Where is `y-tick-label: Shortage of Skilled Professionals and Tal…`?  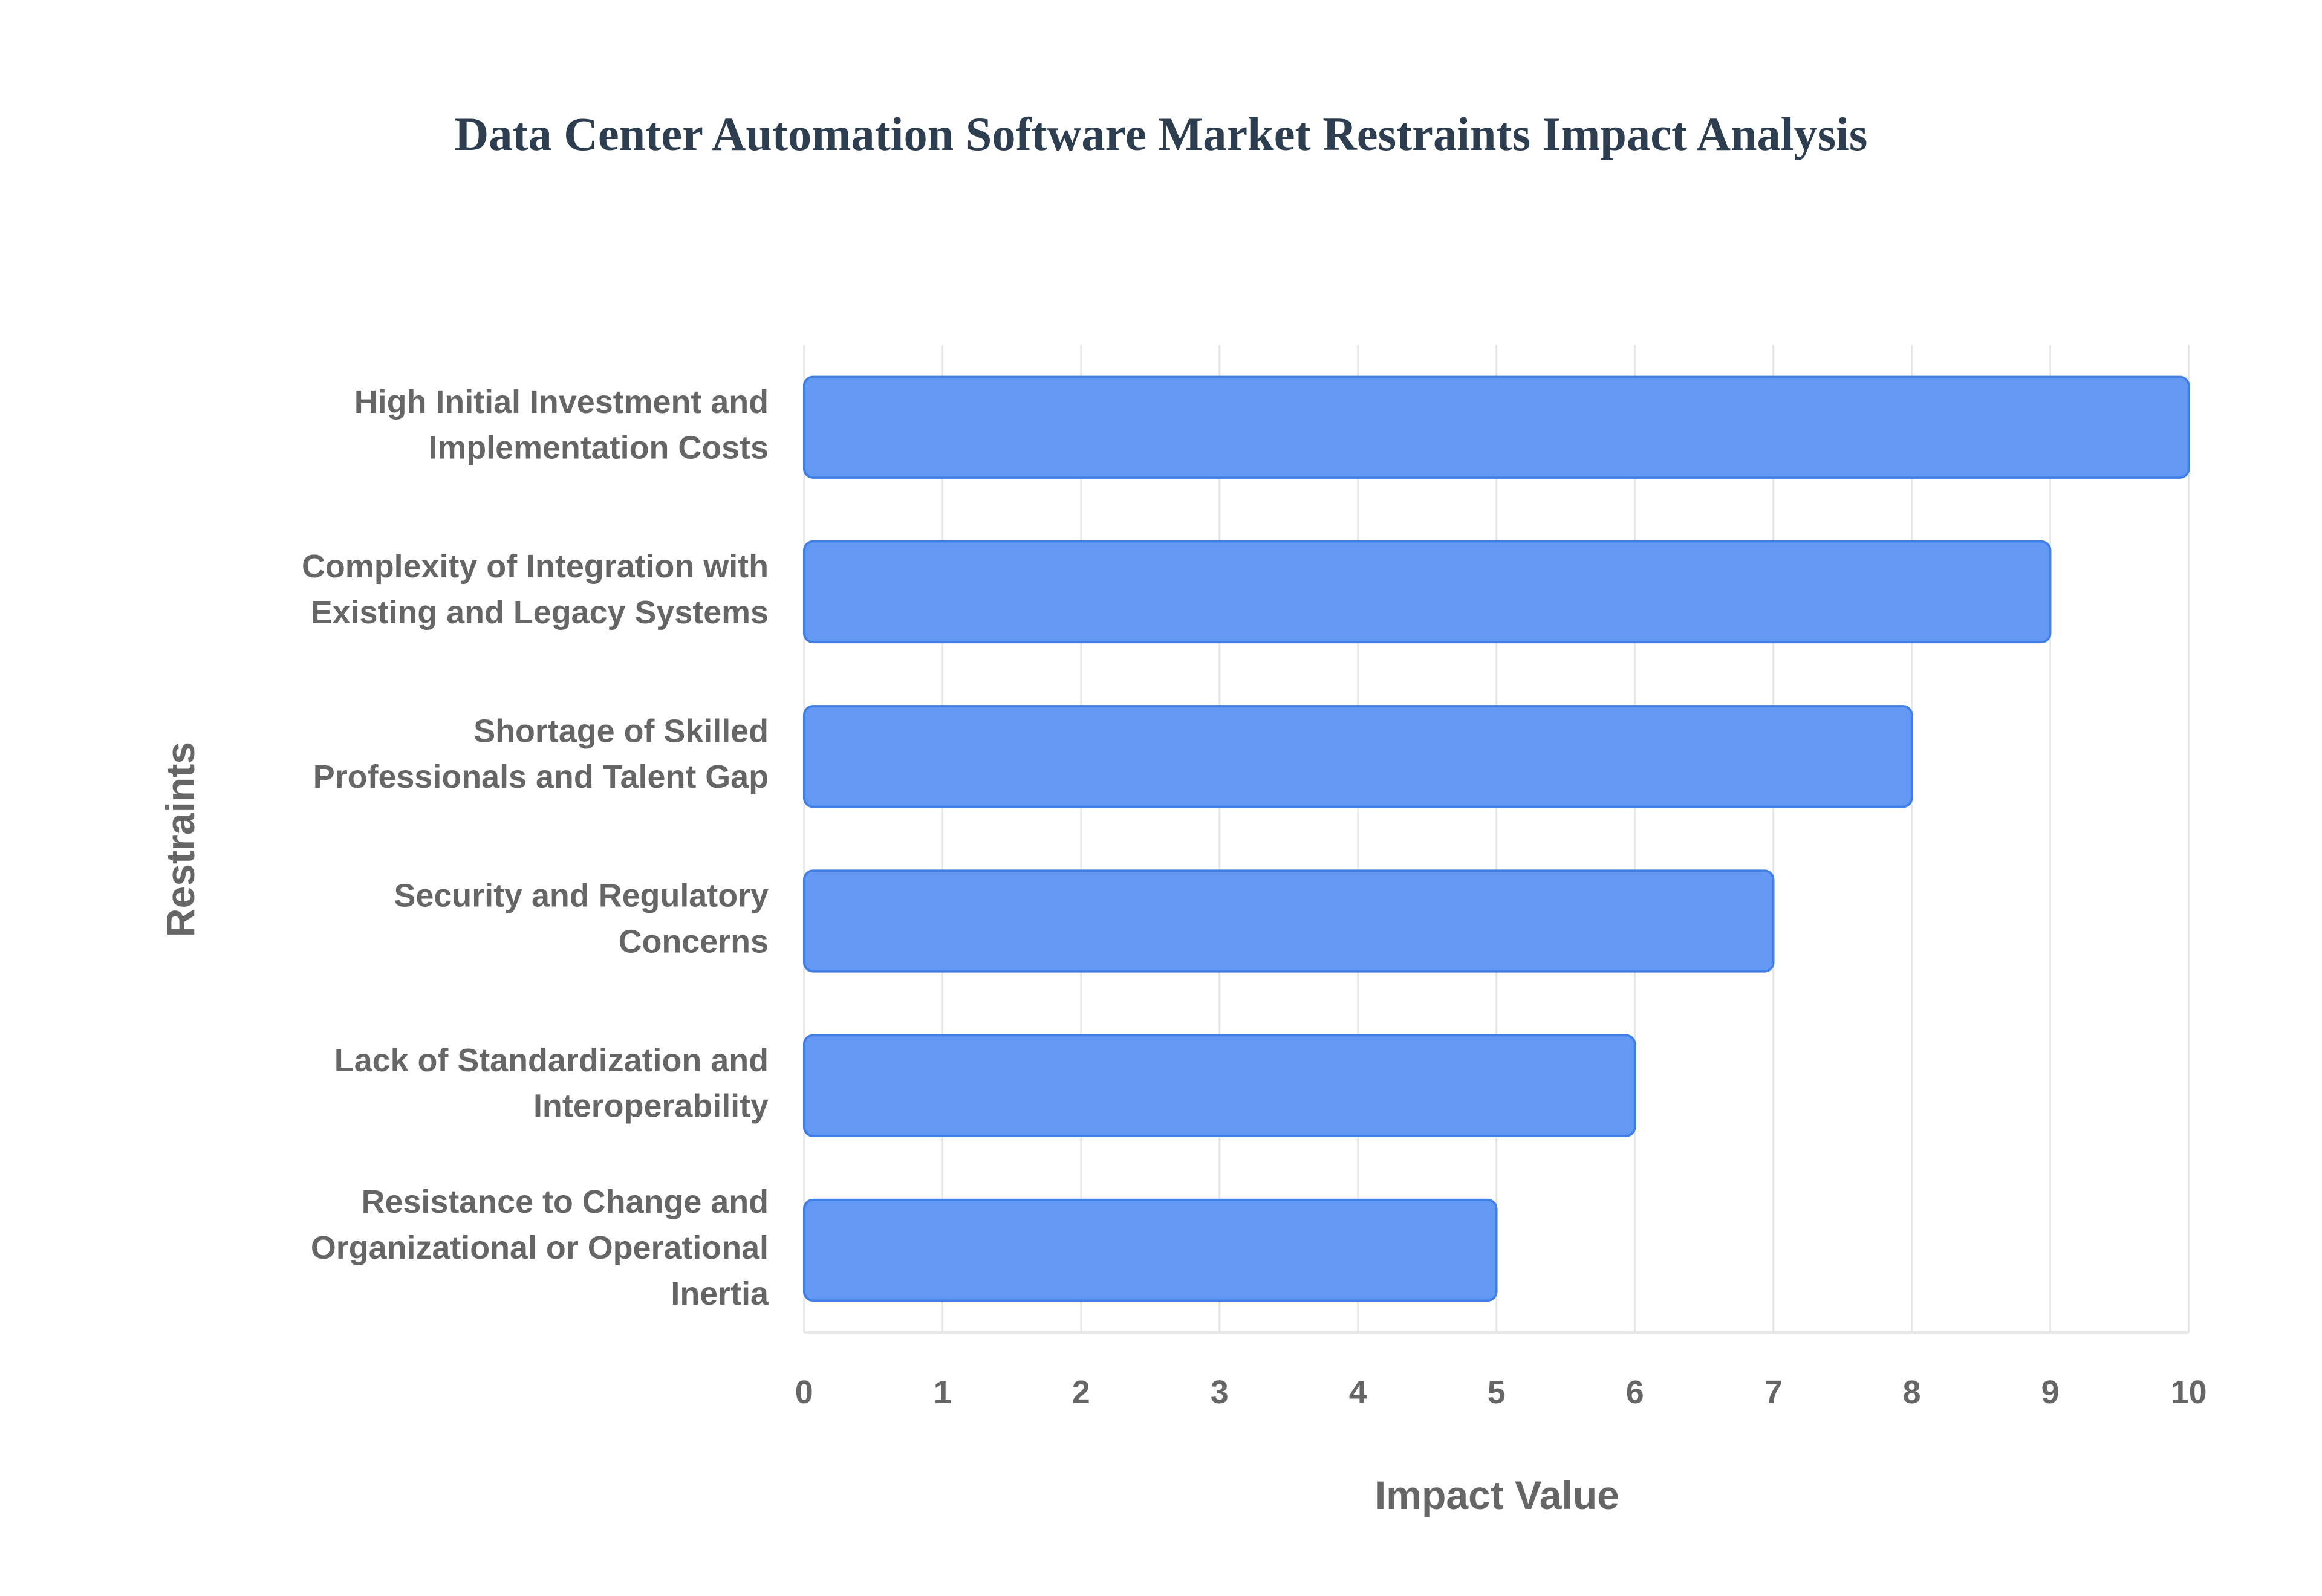 y-tick-label: Shortage of Skilled Professionals and Tal… is located at coordinates (541, 754).